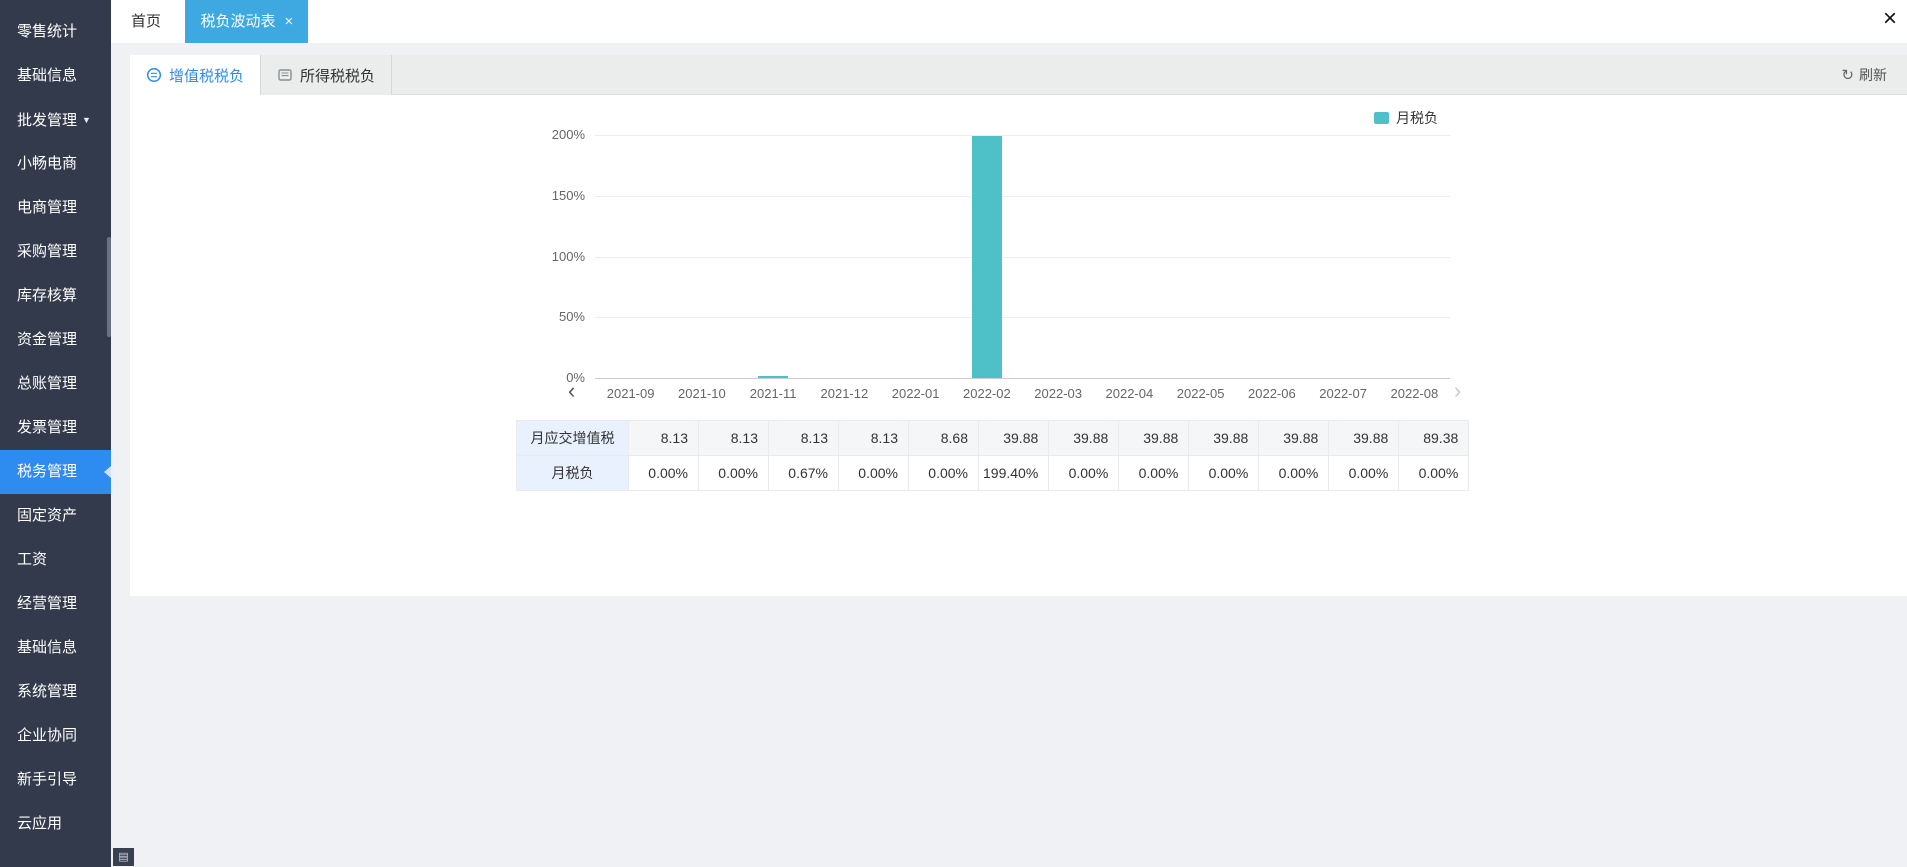 The image size is (1907, 867). What do you see at coordinates (915, 393) in the screenshot?
I see `x-axis-label: 2022-01` at bounding box center [915, 393].